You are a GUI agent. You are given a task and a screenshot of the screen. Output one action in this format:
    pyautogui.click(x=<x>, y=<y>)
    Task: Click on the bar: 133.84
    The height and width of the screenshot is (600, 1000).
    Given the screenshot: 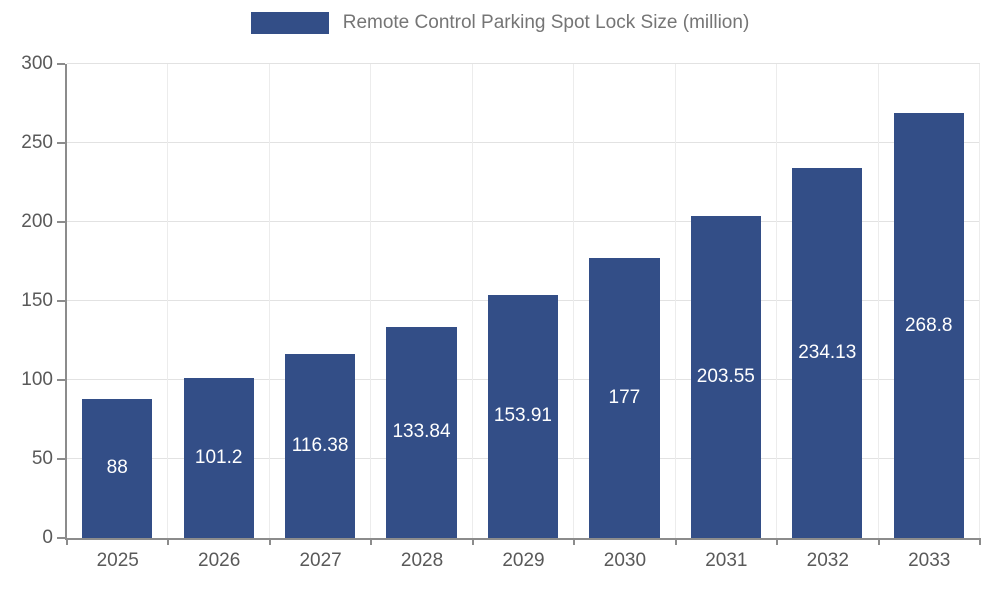 What is the action you would take?
    pyautogui.click(x=421, y=432)
    